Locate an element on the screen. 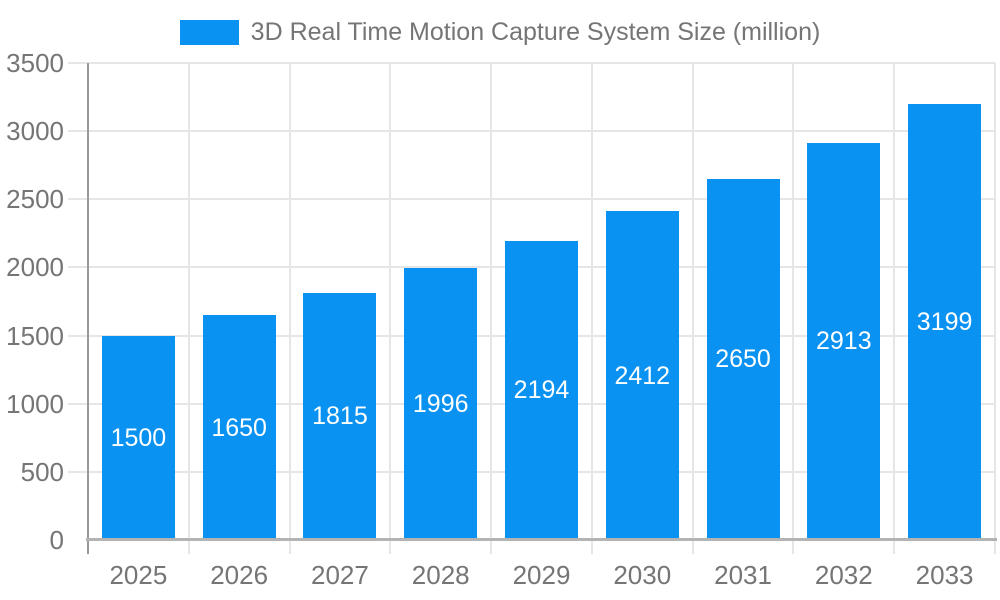 The width and height of the screenshot is (1000, 600). y-tick-label: 2000 is located at coordinates (35, 267).